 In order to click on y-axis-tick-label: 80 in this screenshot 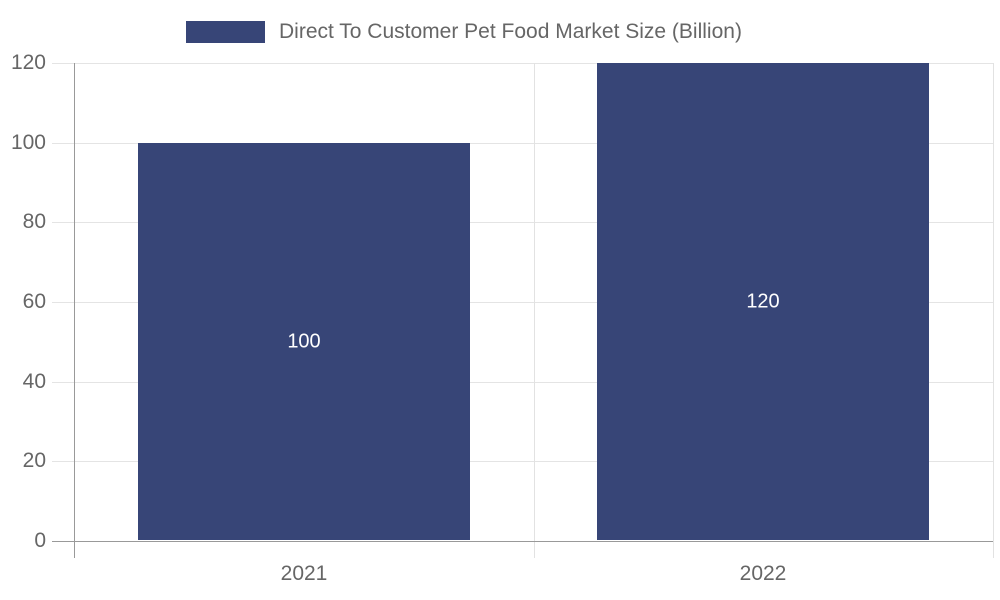, I will do `click(34, 221)`.